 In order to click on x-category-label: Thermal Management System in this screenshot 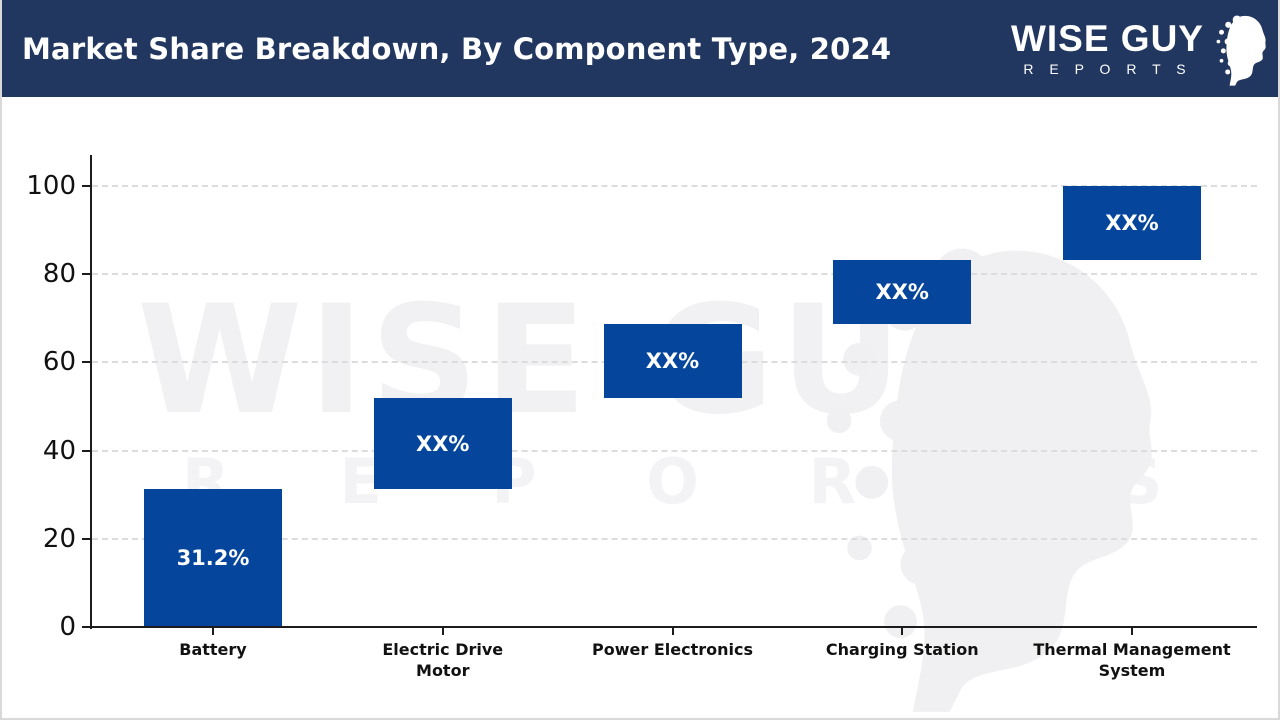, I will do `click(1132, 660)`.